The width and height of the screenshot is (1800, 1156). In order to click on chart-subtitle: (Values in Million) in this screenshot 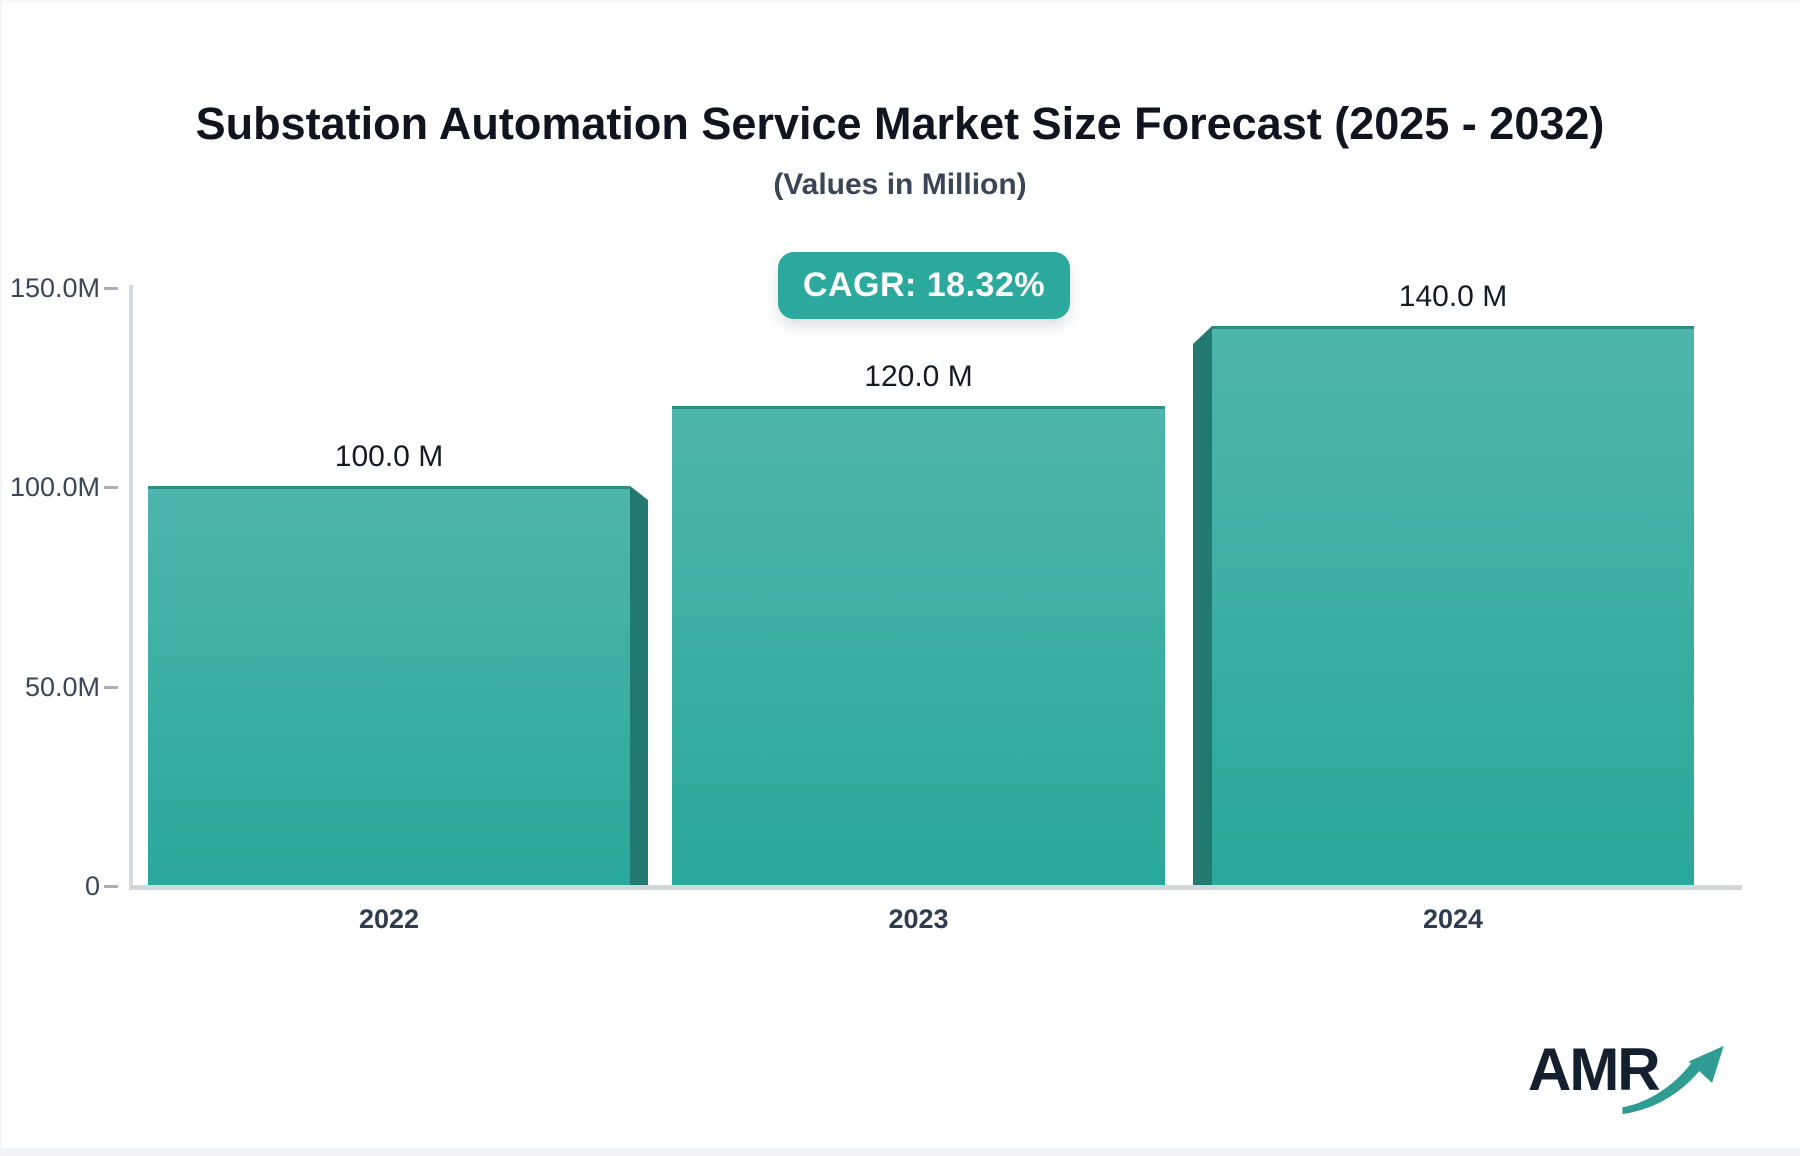, I will do `click(900, 184)`.